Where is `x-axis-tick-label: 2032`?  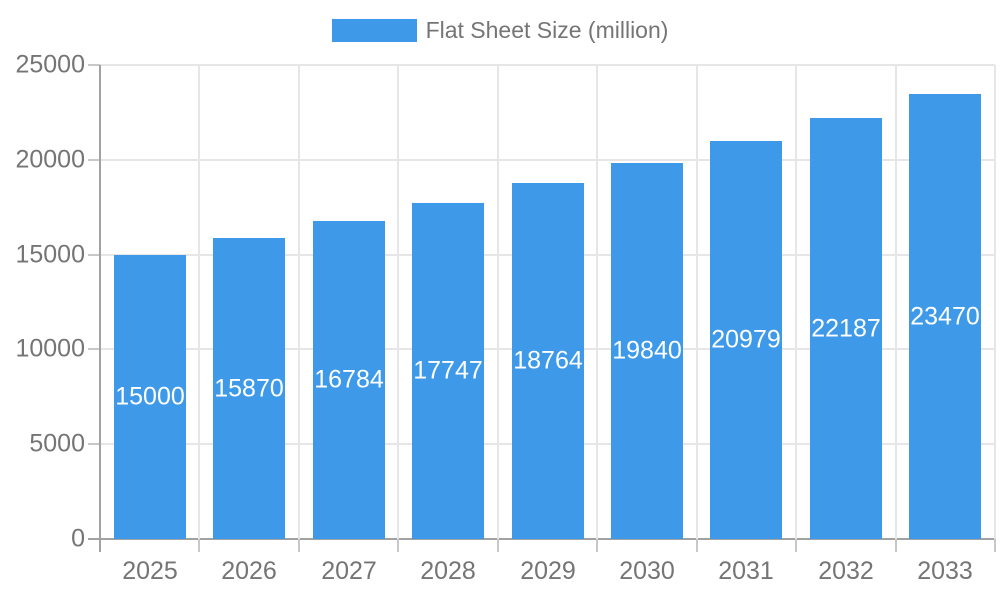
x-axis-tick-label: 2032 is located at coordinates (846, 571).